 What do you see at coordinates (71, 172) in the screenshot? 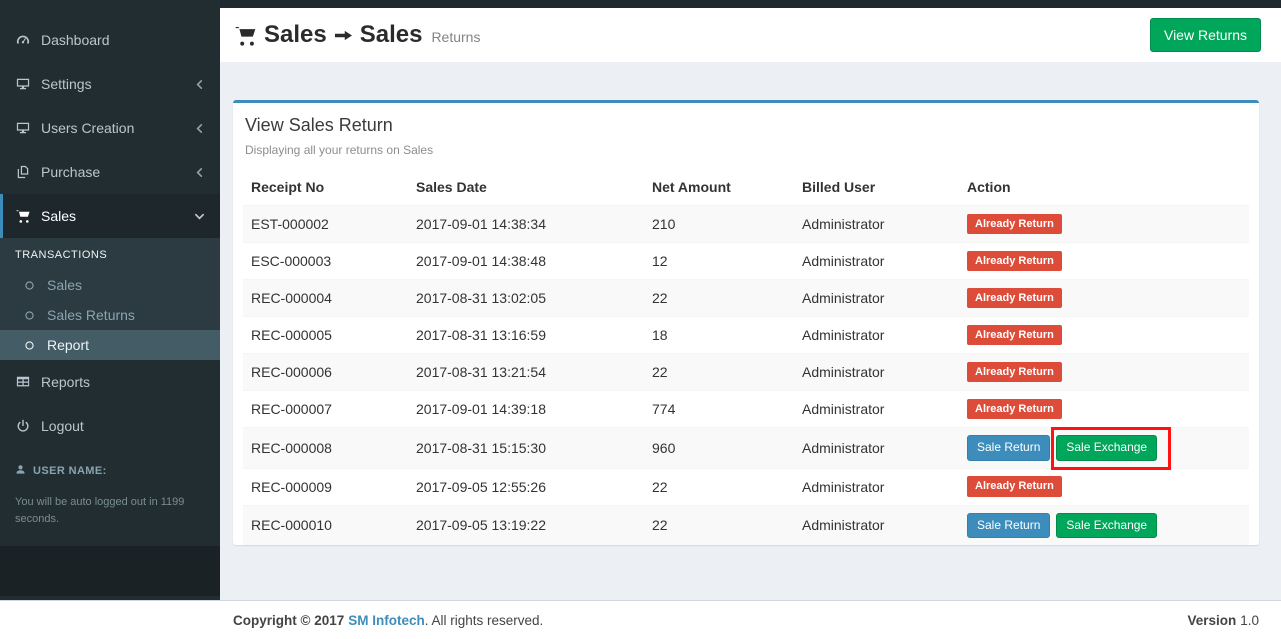
I see `sidebar-item-label: Purchase` at bounding box center [71, 172].